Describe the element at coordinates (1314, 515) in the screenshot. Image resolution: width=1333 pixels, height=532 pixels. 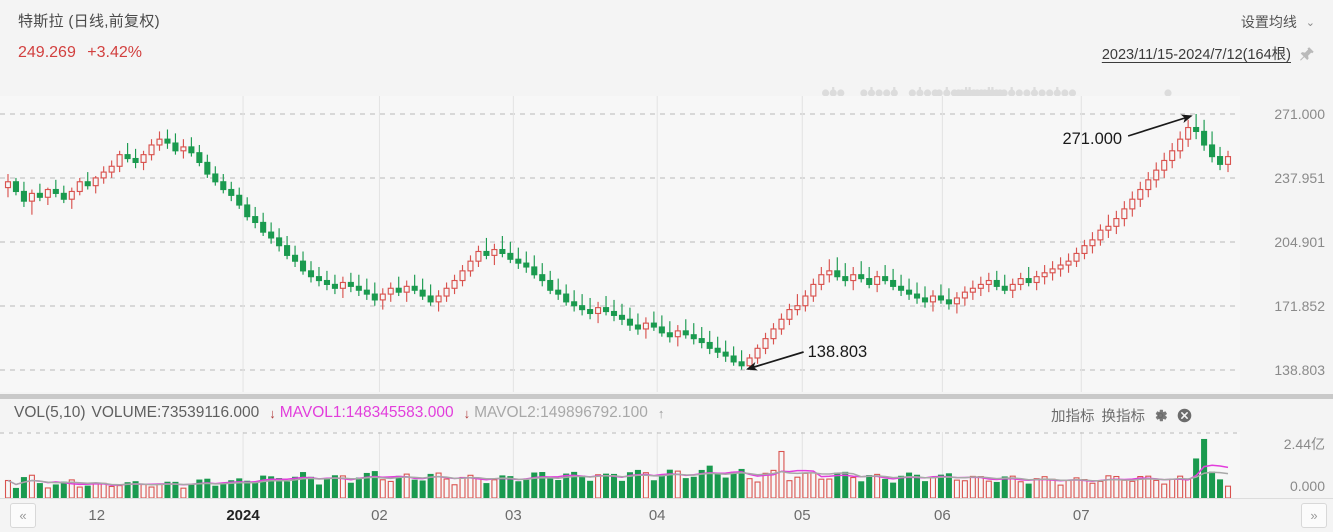
I see `scroll-right-button: »` at that location.